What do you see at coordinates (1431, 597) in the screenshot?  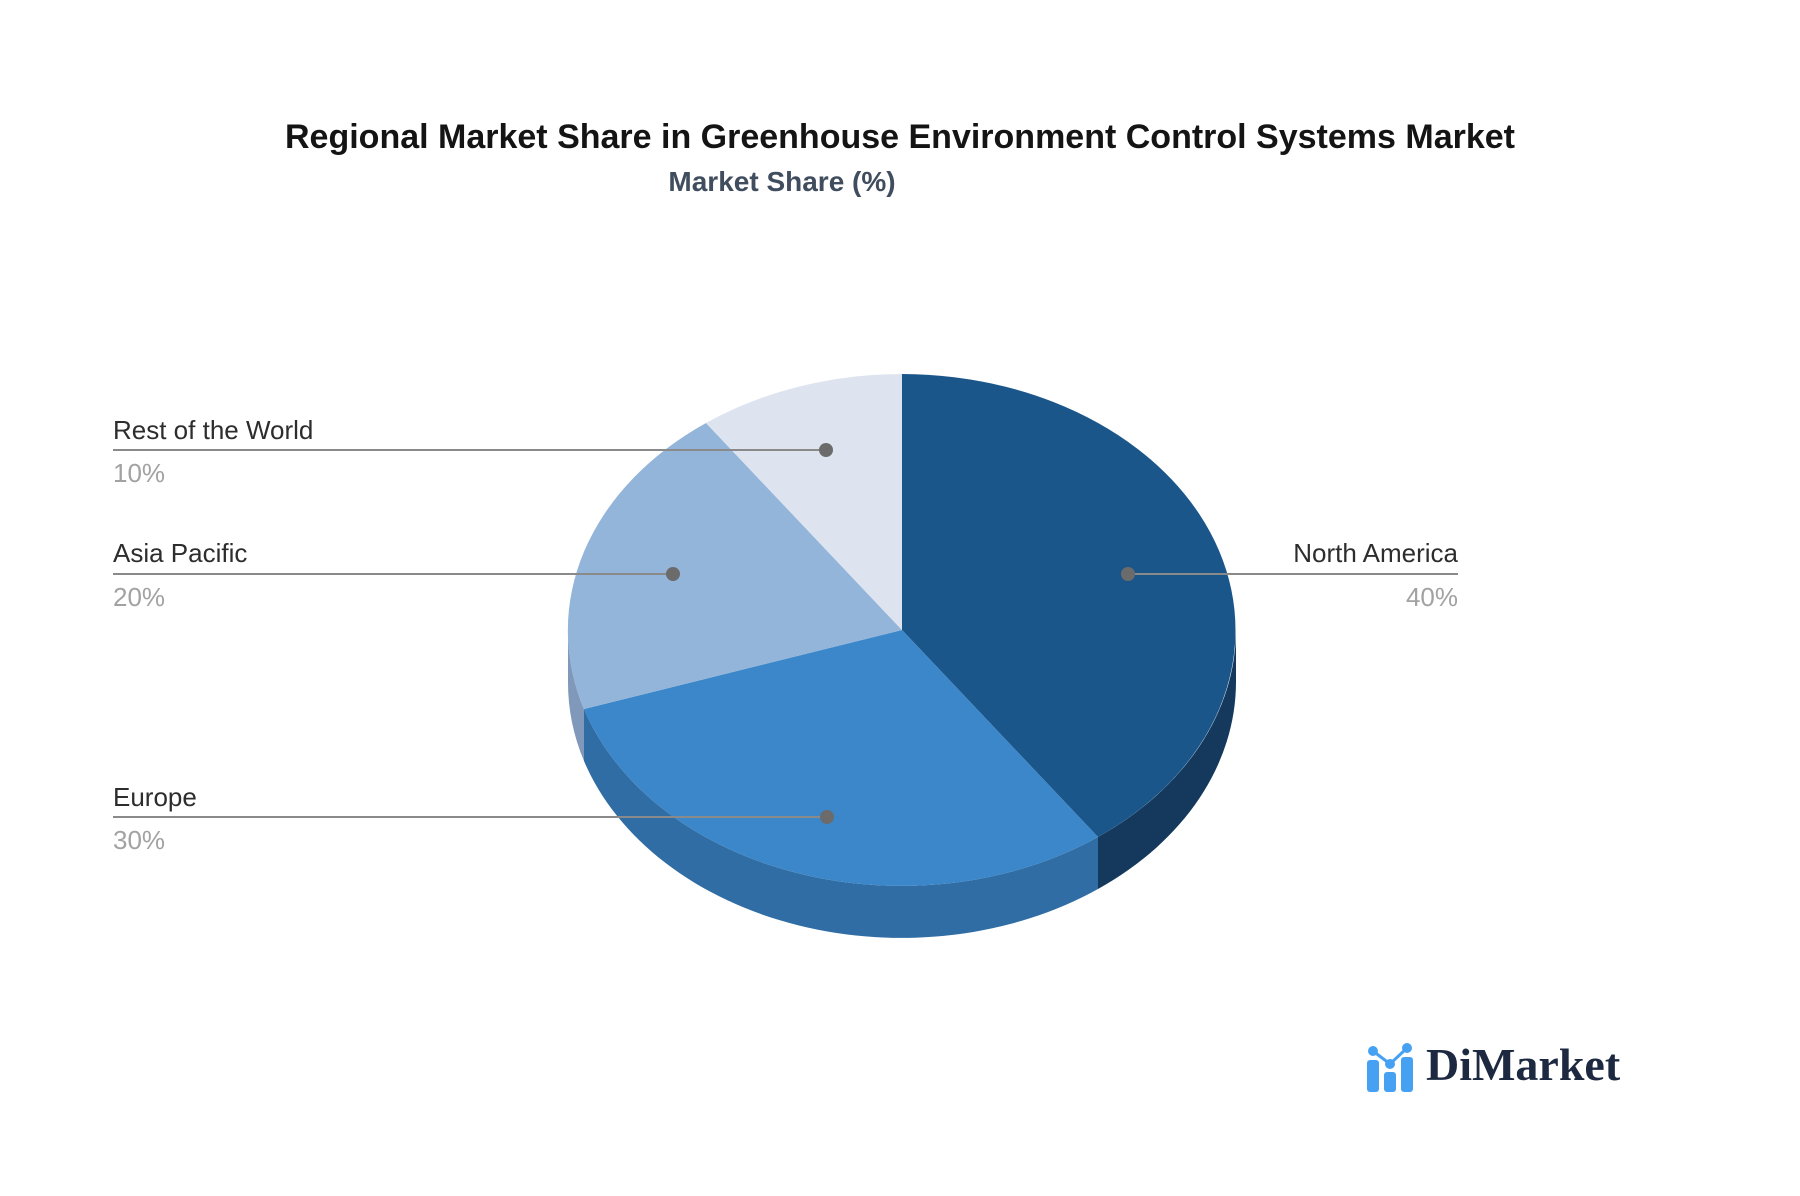 I see `callout-value-north-america: 40%` at bounding box center [1431, 597].